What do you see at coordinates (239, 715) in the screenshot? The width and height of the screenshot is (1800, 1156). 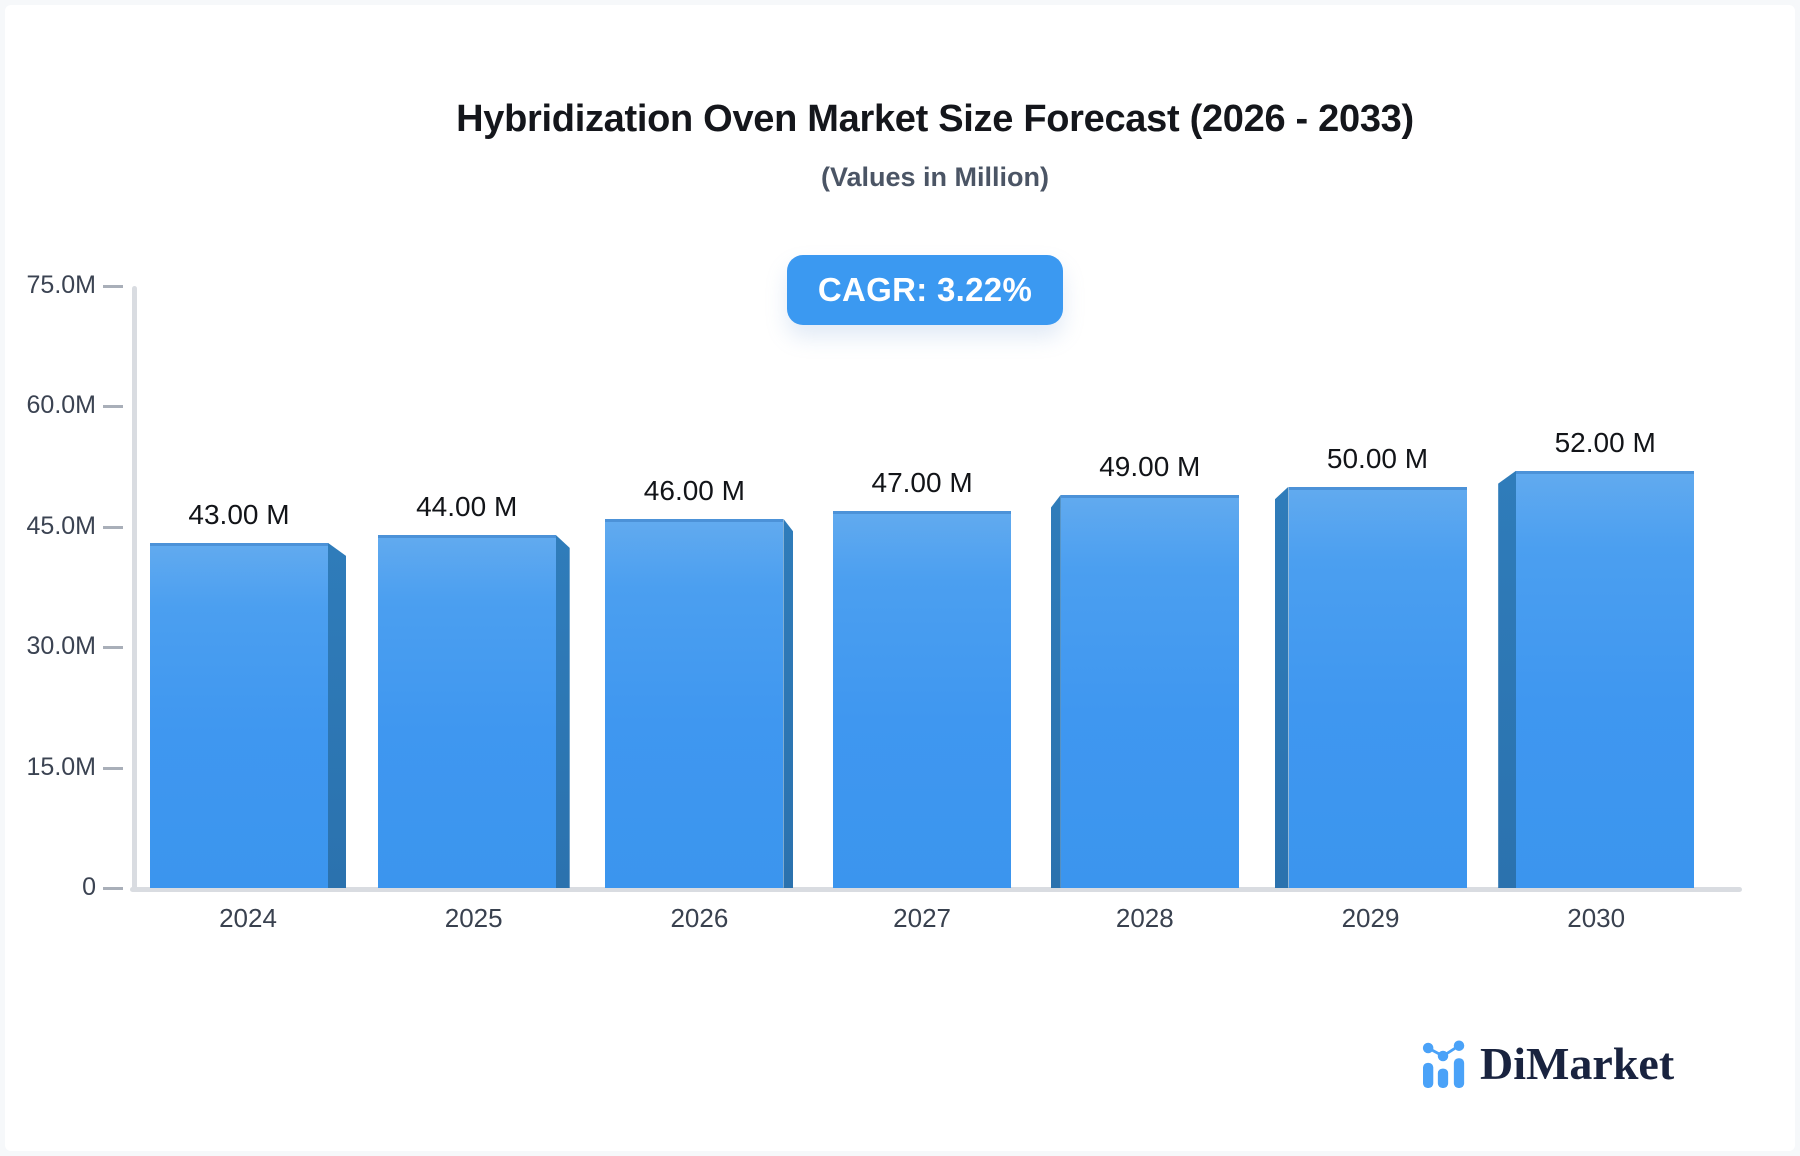 I see `bar-2024` at bounding box center [239, 715].